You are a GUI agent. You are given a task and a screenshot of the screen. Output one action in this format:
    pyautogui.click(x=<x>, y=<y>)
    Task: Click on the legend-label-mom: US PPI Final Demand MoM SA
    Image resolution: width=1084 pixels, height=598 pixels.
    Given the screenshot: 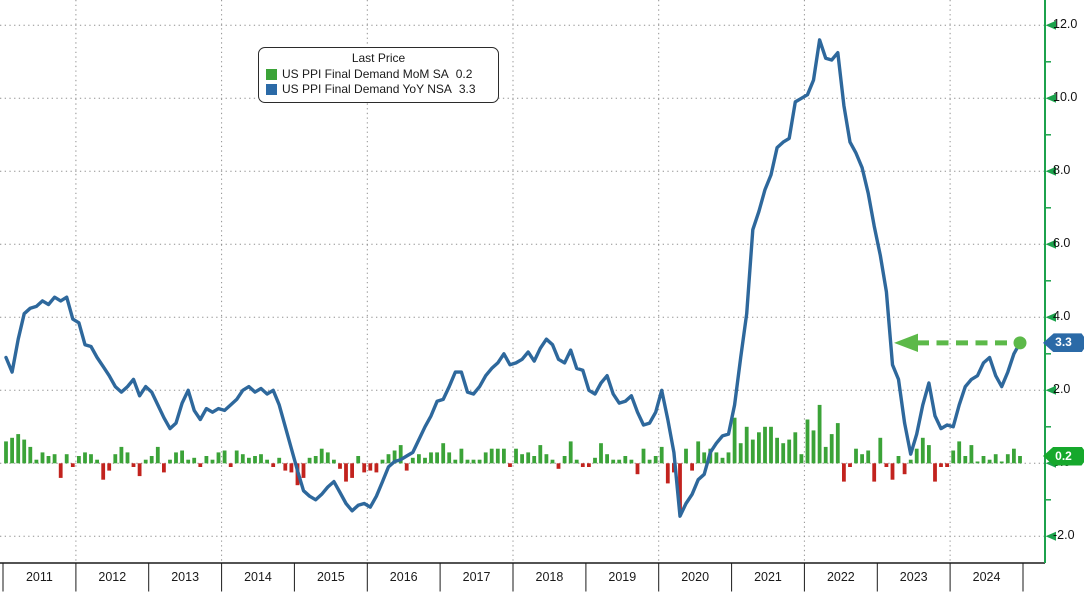 What is the action you would take?
    pyautogui.click(x=365, y=74)
    